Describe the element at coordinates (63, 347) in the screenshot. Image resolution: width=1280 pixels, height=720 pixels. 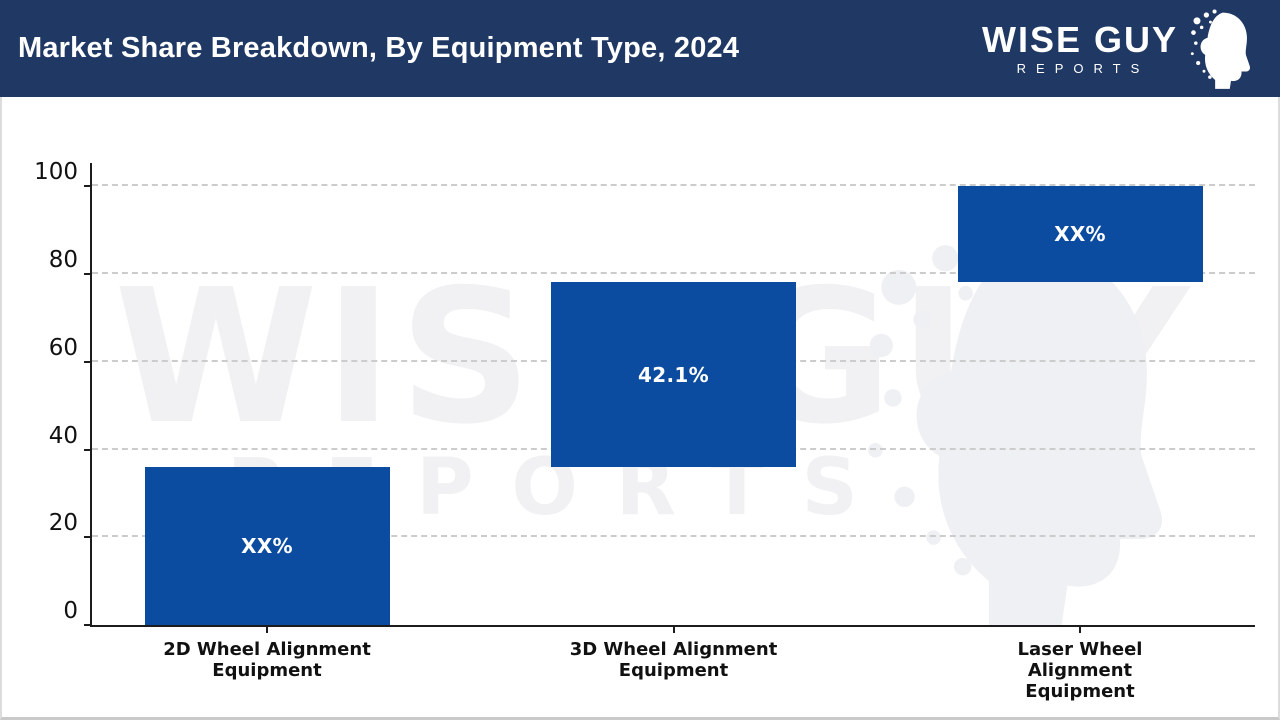
I see `y-tick-label-60: 60` at that location.